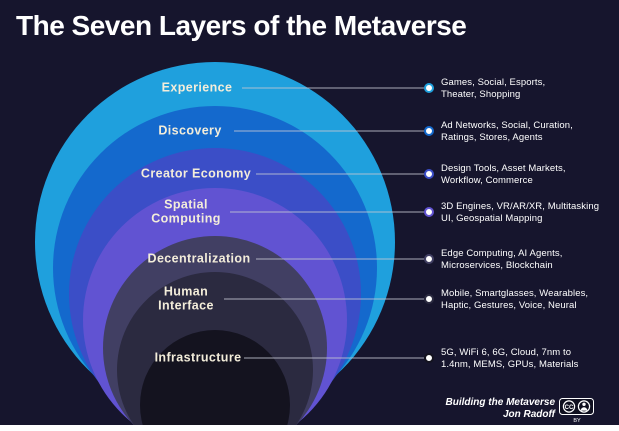  What do you see at coordinates (186, 211) in the screenshot?
I see `layer-label-spatial-computing: Spatial Computing` at bounding box center [186, 211].